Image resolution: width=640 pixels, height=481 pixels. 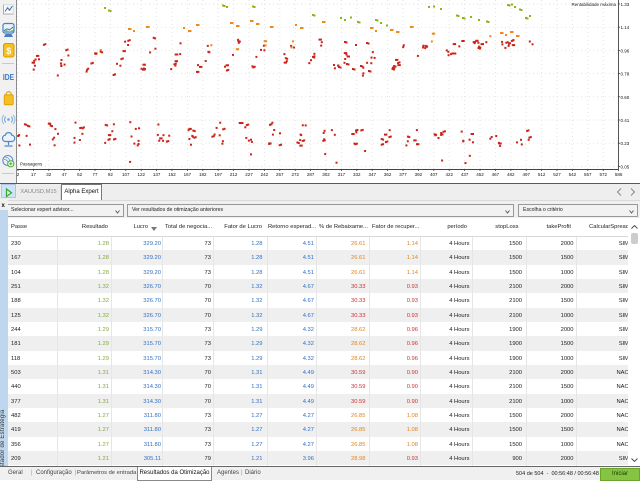 I want to click on svg-text: 482, so click(x=511, y=174).